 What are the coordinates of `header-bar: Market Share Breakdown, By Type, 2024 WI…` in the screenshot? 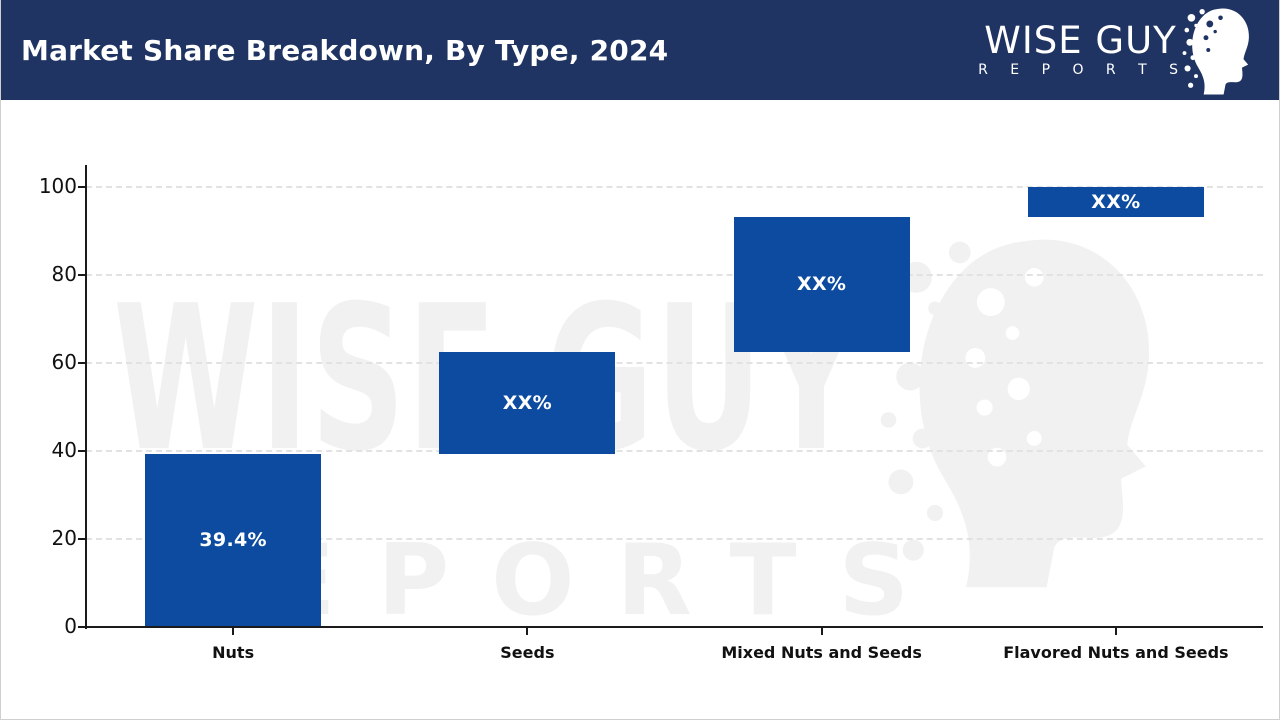 It's located at (640, 50).